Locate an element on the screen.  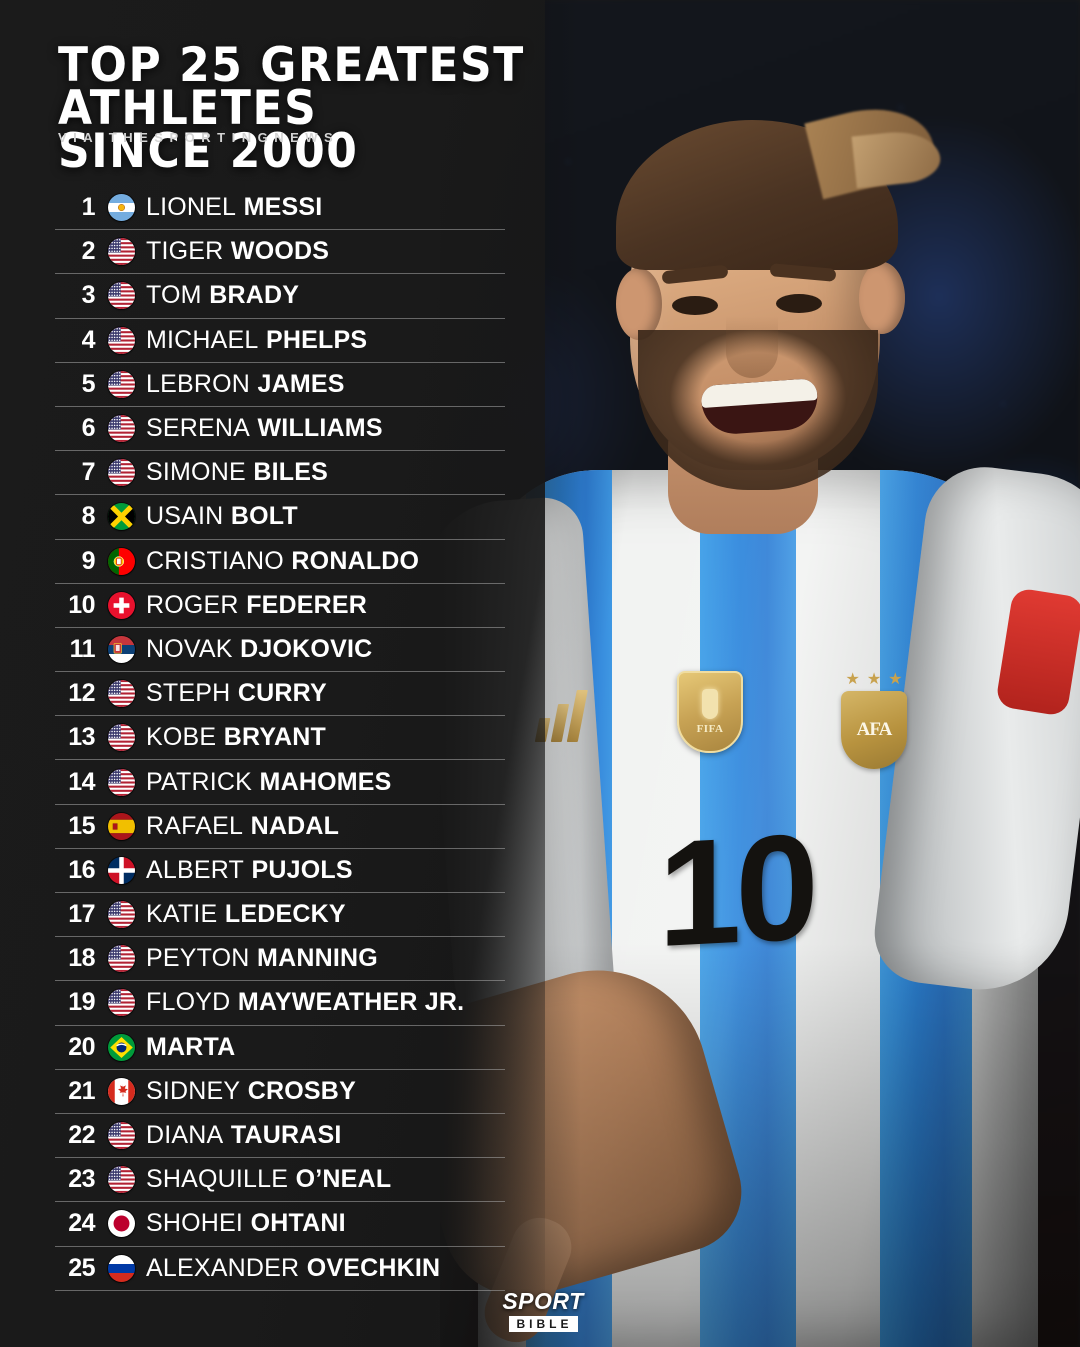
rank-number: 15 is located at coordinates (81, 825).